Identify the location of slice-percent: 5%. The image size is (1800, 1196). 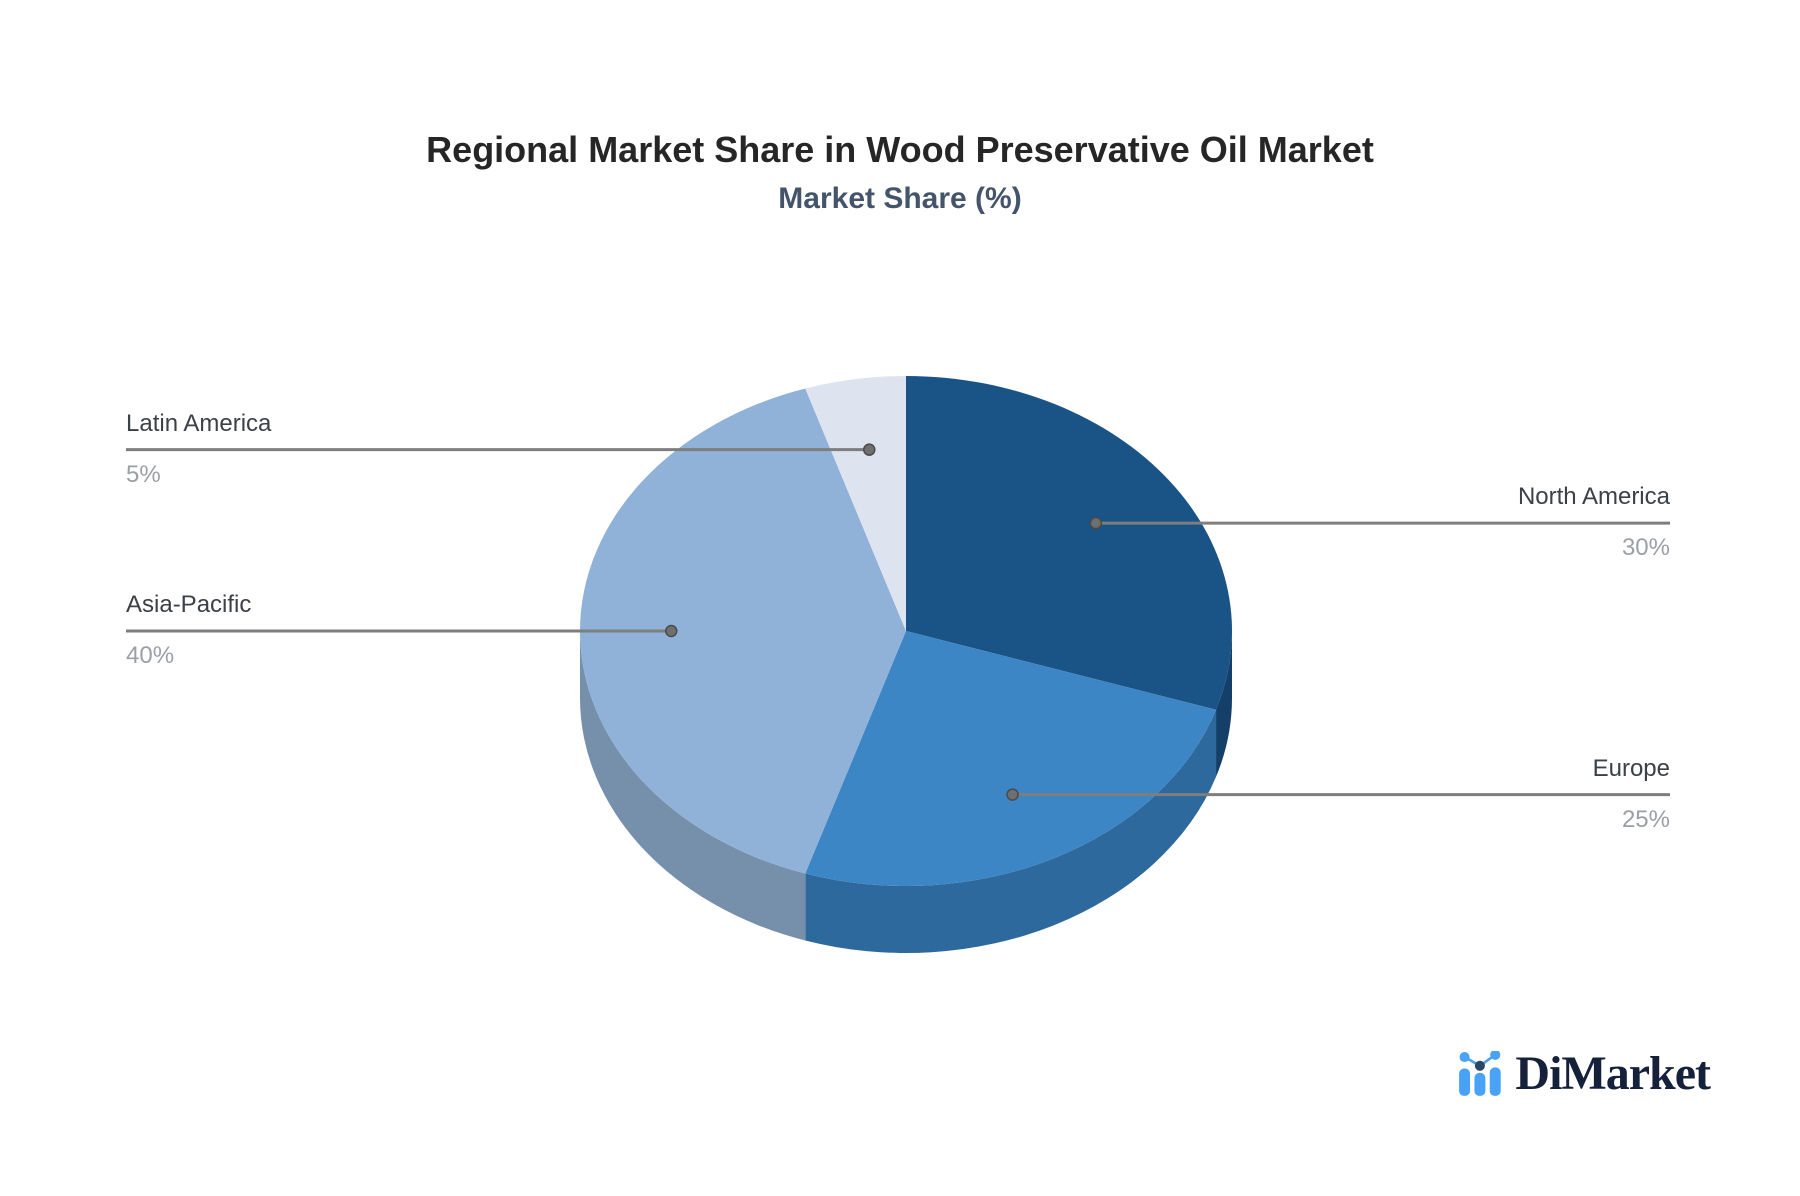
(143, 474).